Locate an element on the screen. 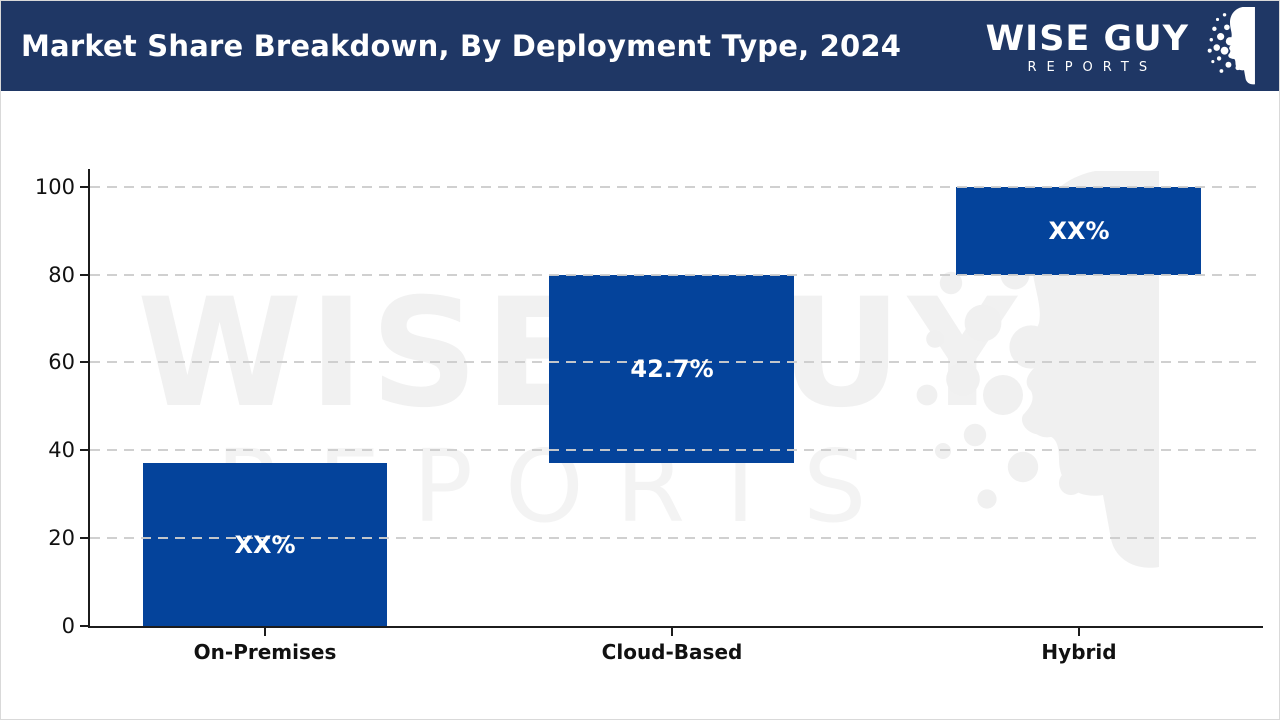  bar-value-label: 42.7% is located at coordinates (672, 369).